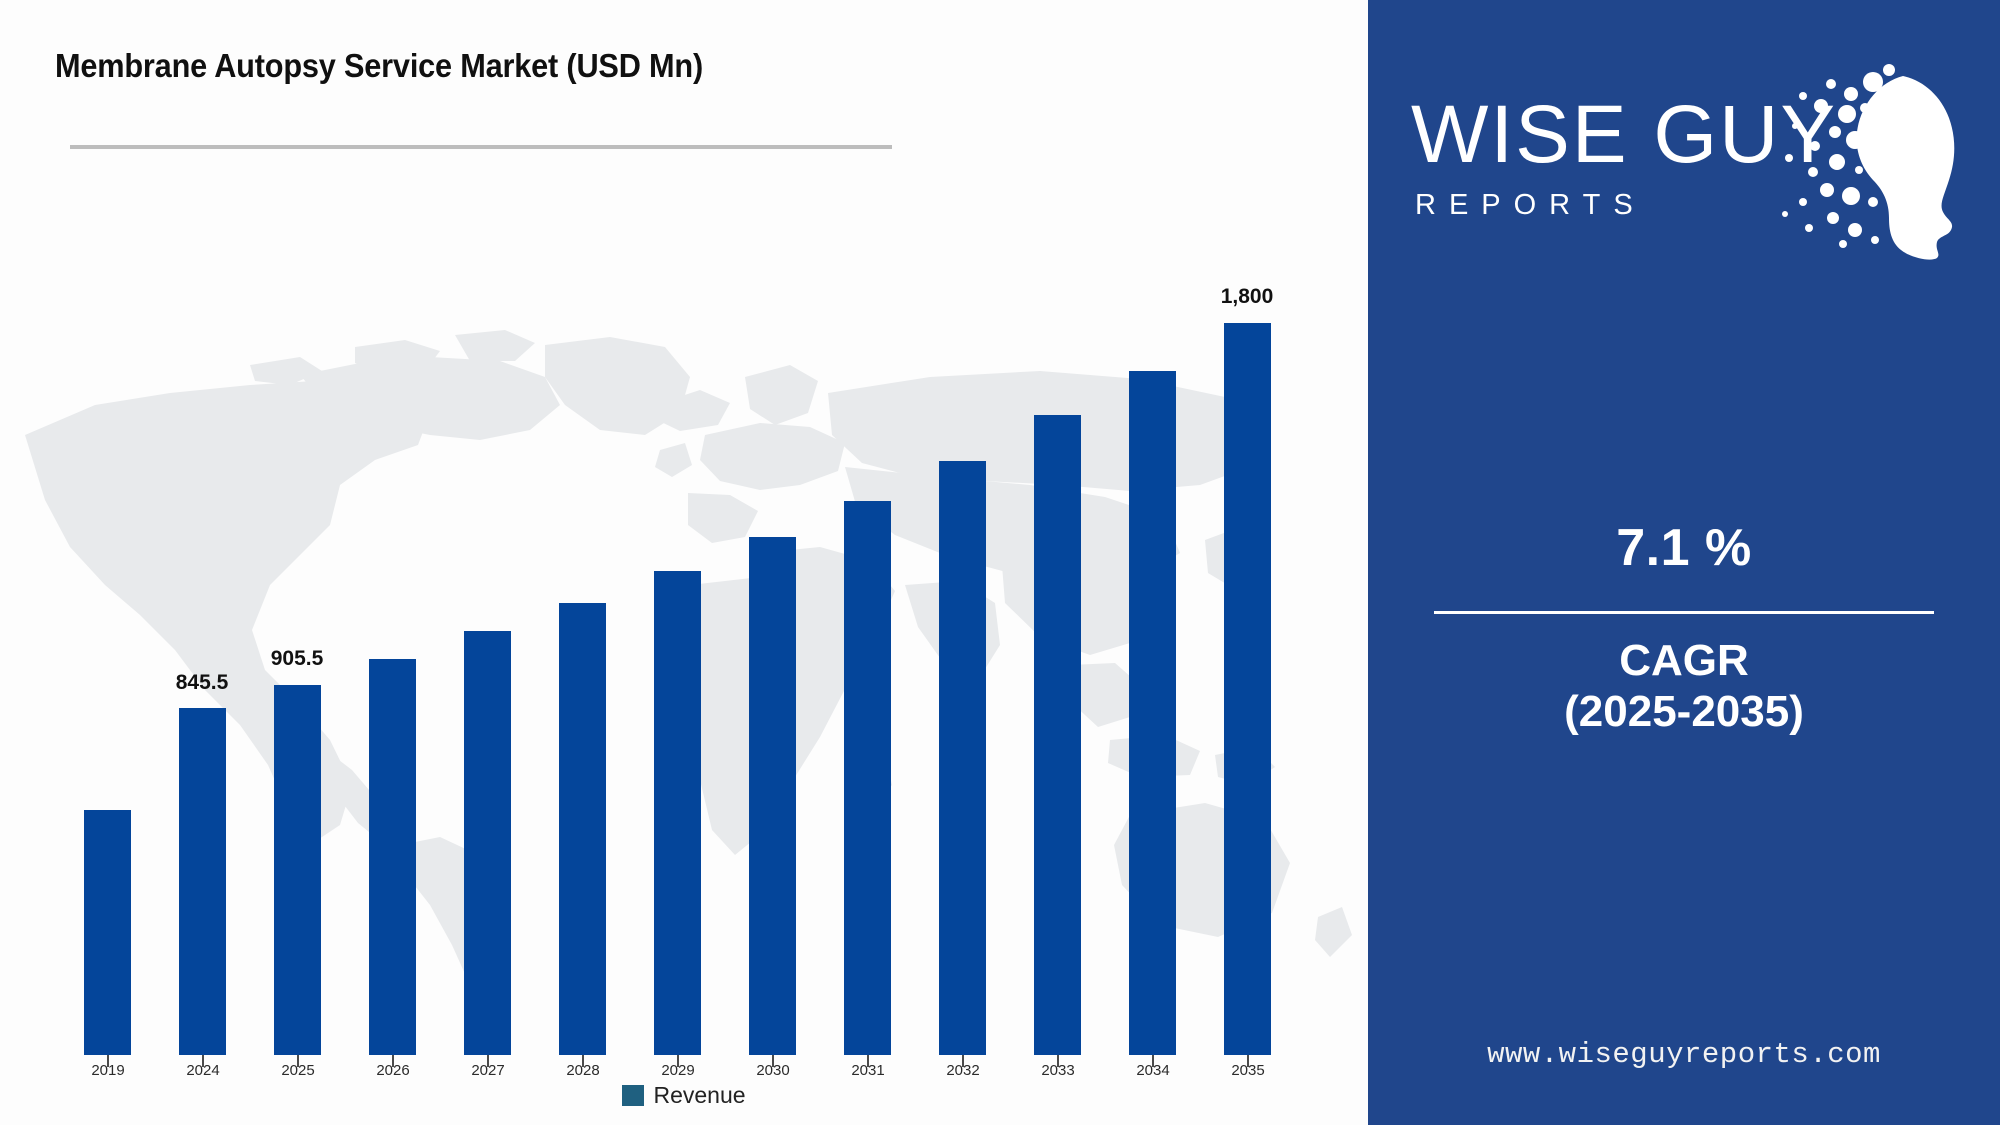 The image size is (2000, 1125). I want to click on site-url: www.wiseguyreports.com, so click(1684, 1054).